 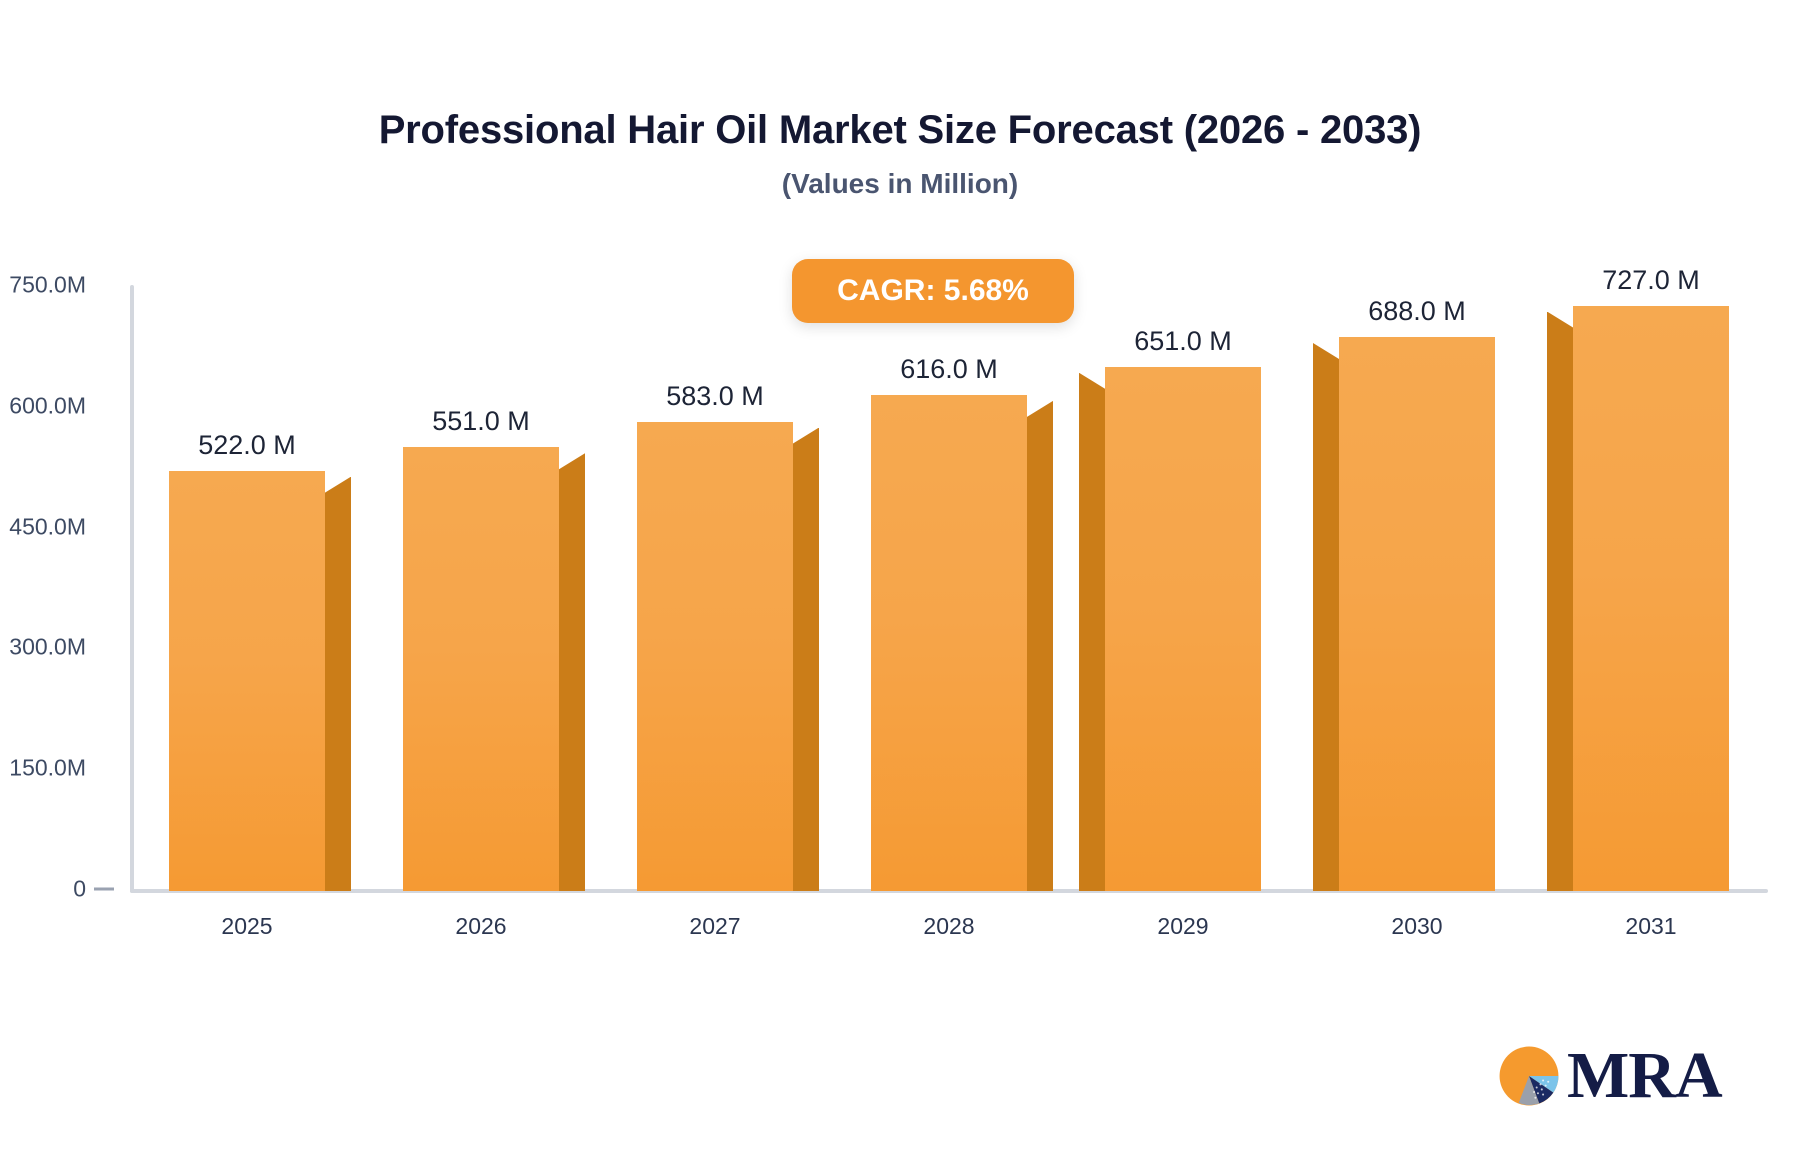 What do you see at coordinates (1651, 279) in the screenshot?
I see `bar-value-label: 727.0 M` at bounding box center [1651, 279].